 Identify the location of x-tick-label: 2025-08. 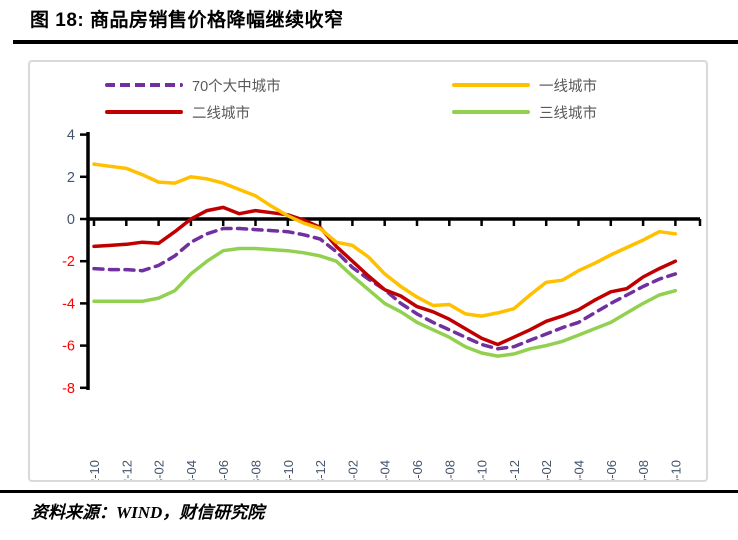
(643, 470).